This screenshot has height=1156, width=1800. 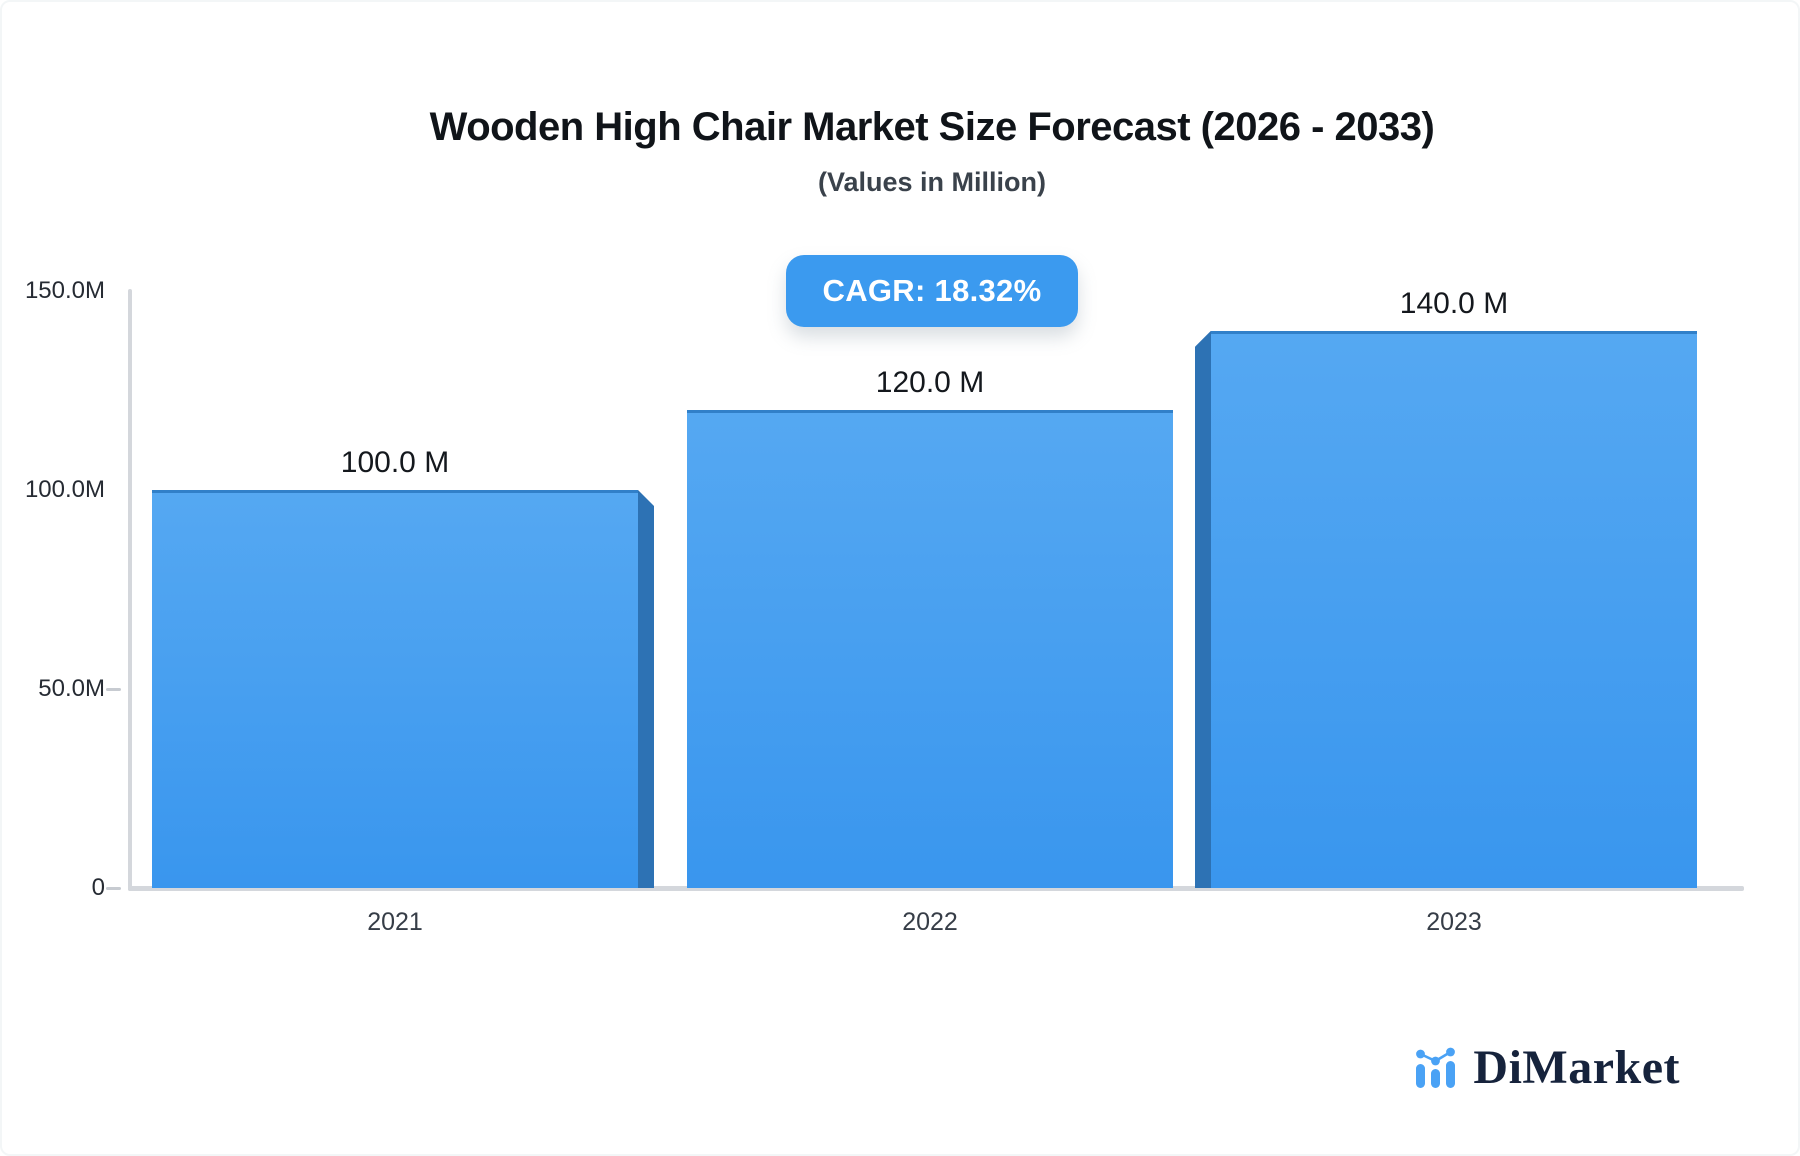 What do you see at coordinates (1454, 922) in the screenshot?
I see `x-axis-category-label: 2023` at bounding box center [1454, 922].